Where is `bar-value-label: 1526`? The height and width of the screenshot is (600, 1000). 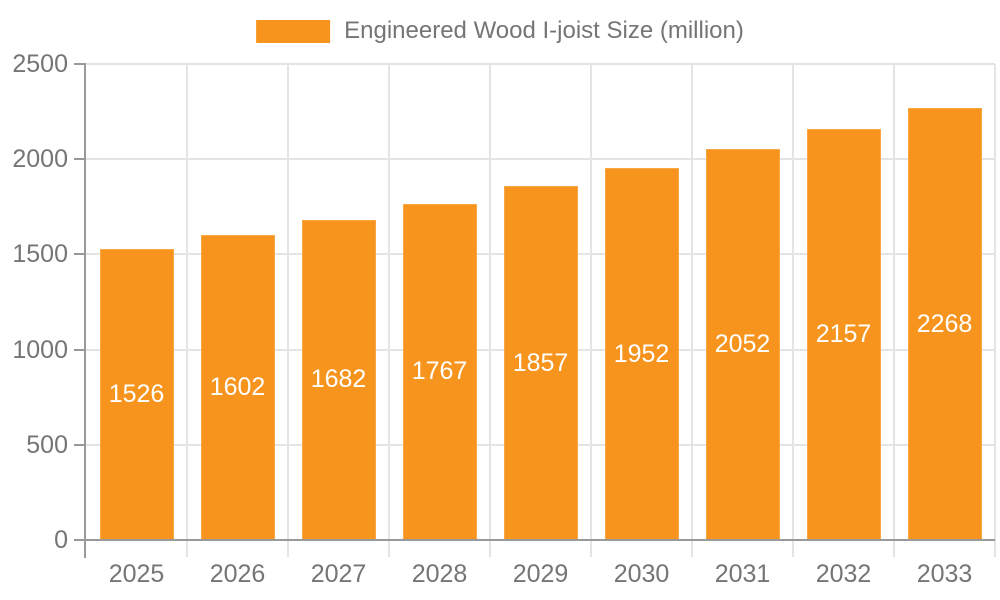 bar-value-label: 1526 is located at coordinates (136, 394).